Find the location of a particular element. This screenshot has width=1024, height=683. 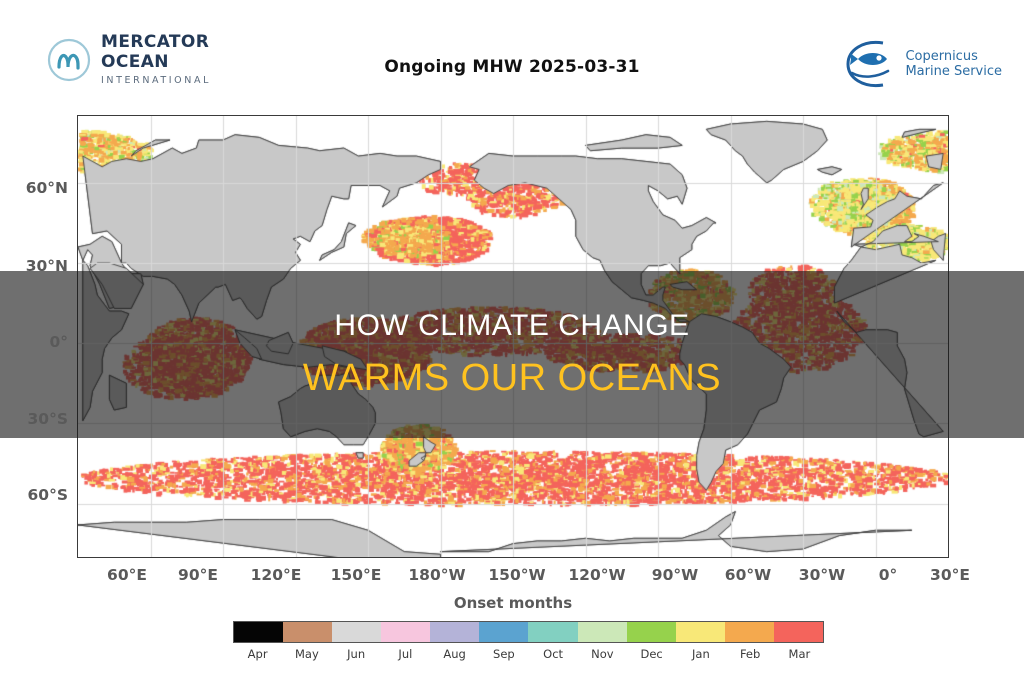

colorbar-gradient is located at coordinates (528, 632).